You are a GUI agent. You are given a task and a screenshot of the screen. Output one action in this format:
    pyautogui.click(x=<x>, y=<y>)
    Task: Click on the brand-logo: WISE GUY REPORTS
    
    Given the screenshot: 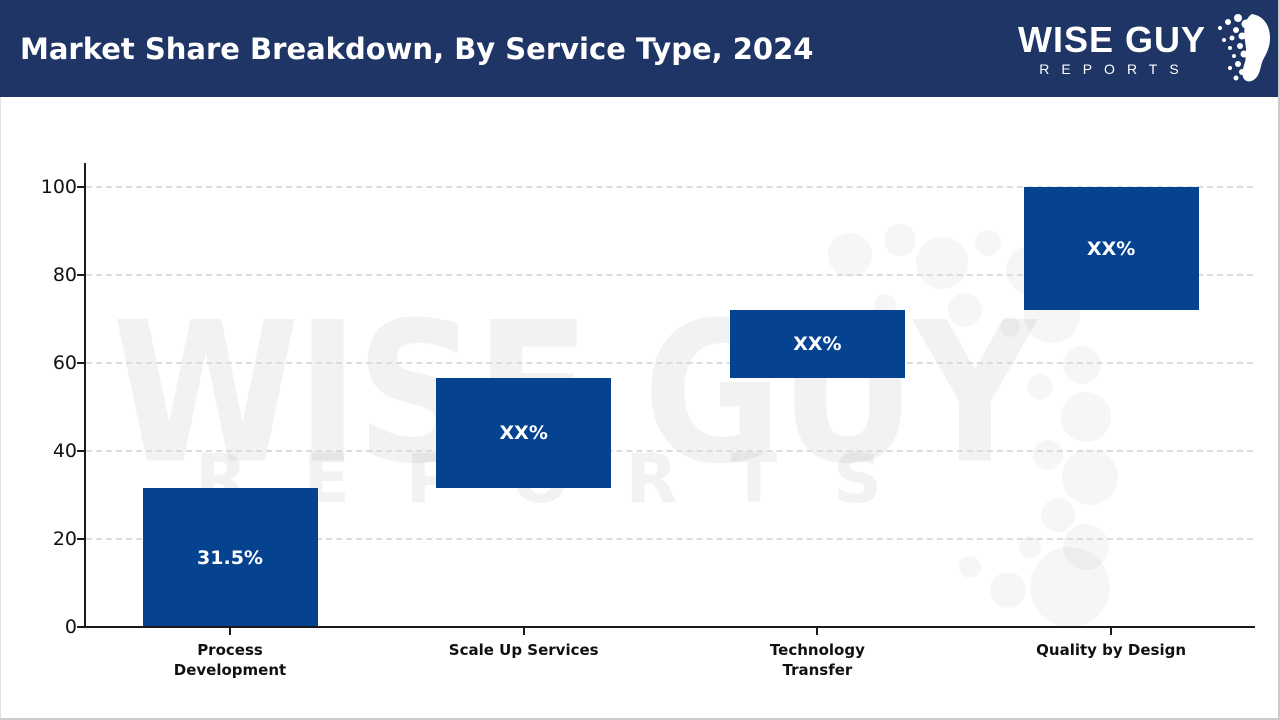 What is the action you would take?
    pyautogui.click(x=1145, y=49)
    